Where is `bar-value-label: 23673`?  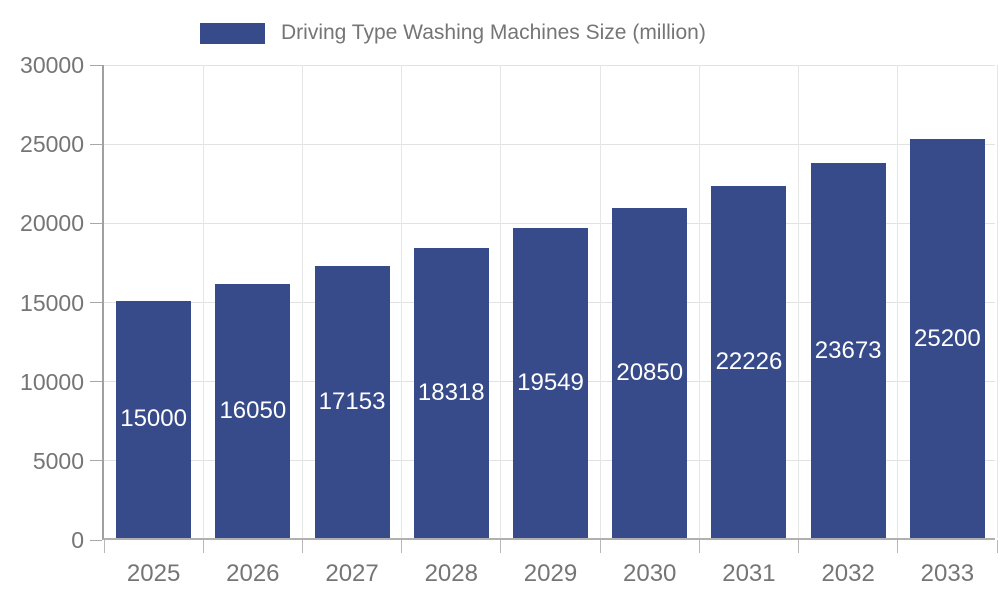 bar-value-label: 23673 is located at coordinates (848, 350).